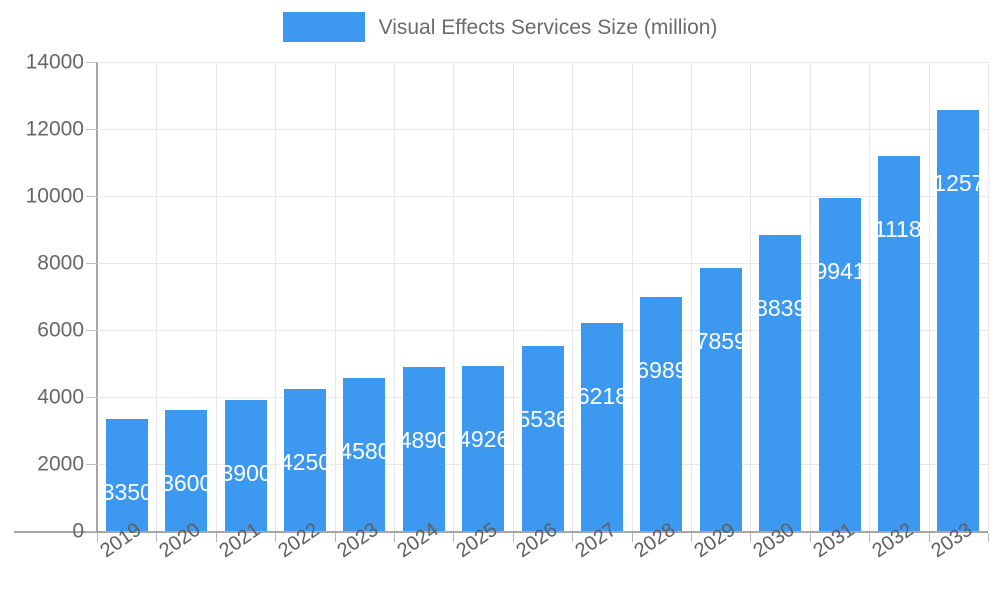 The height and width of the screenshot is (600, 1000). I want to click on y-axis-spine, so click(97, 297).